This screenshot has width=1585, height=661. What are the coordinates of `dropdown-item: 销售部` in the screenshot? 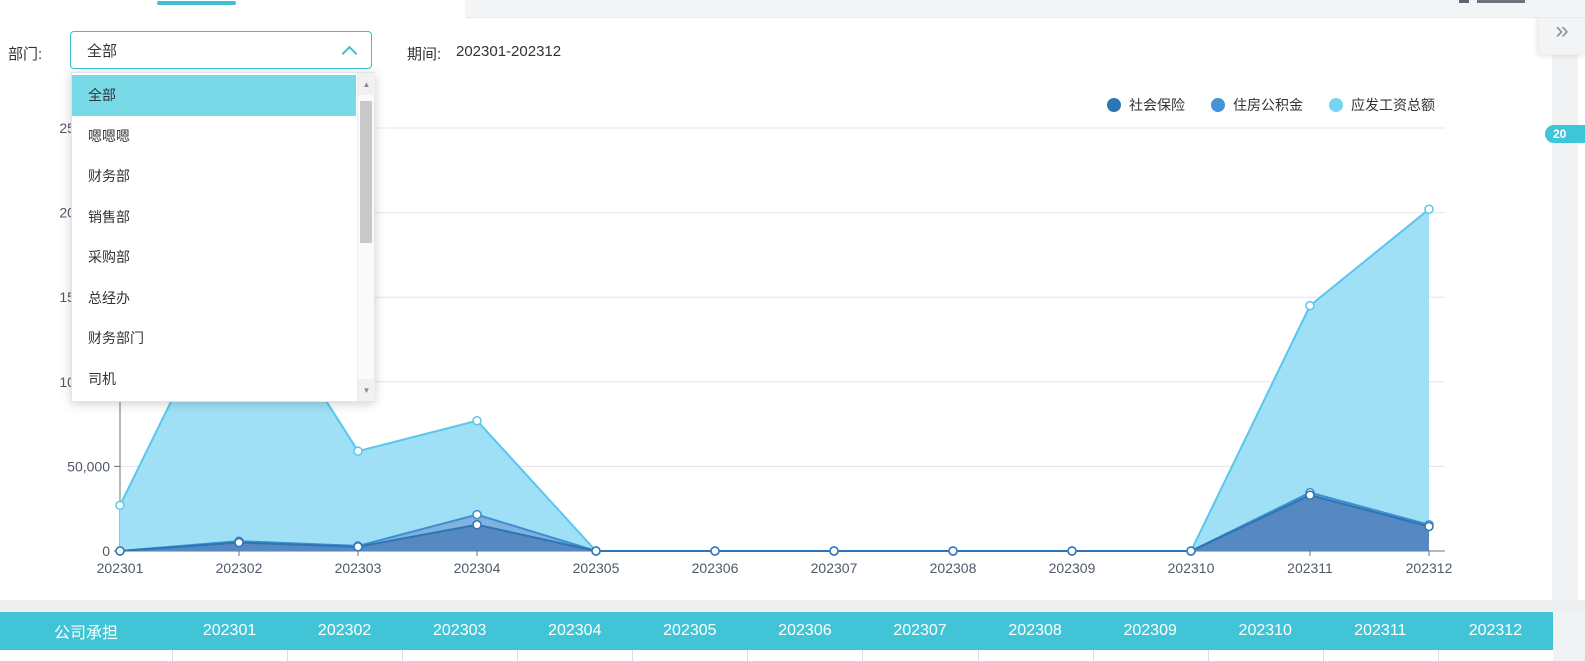 It's located at (109, 216).